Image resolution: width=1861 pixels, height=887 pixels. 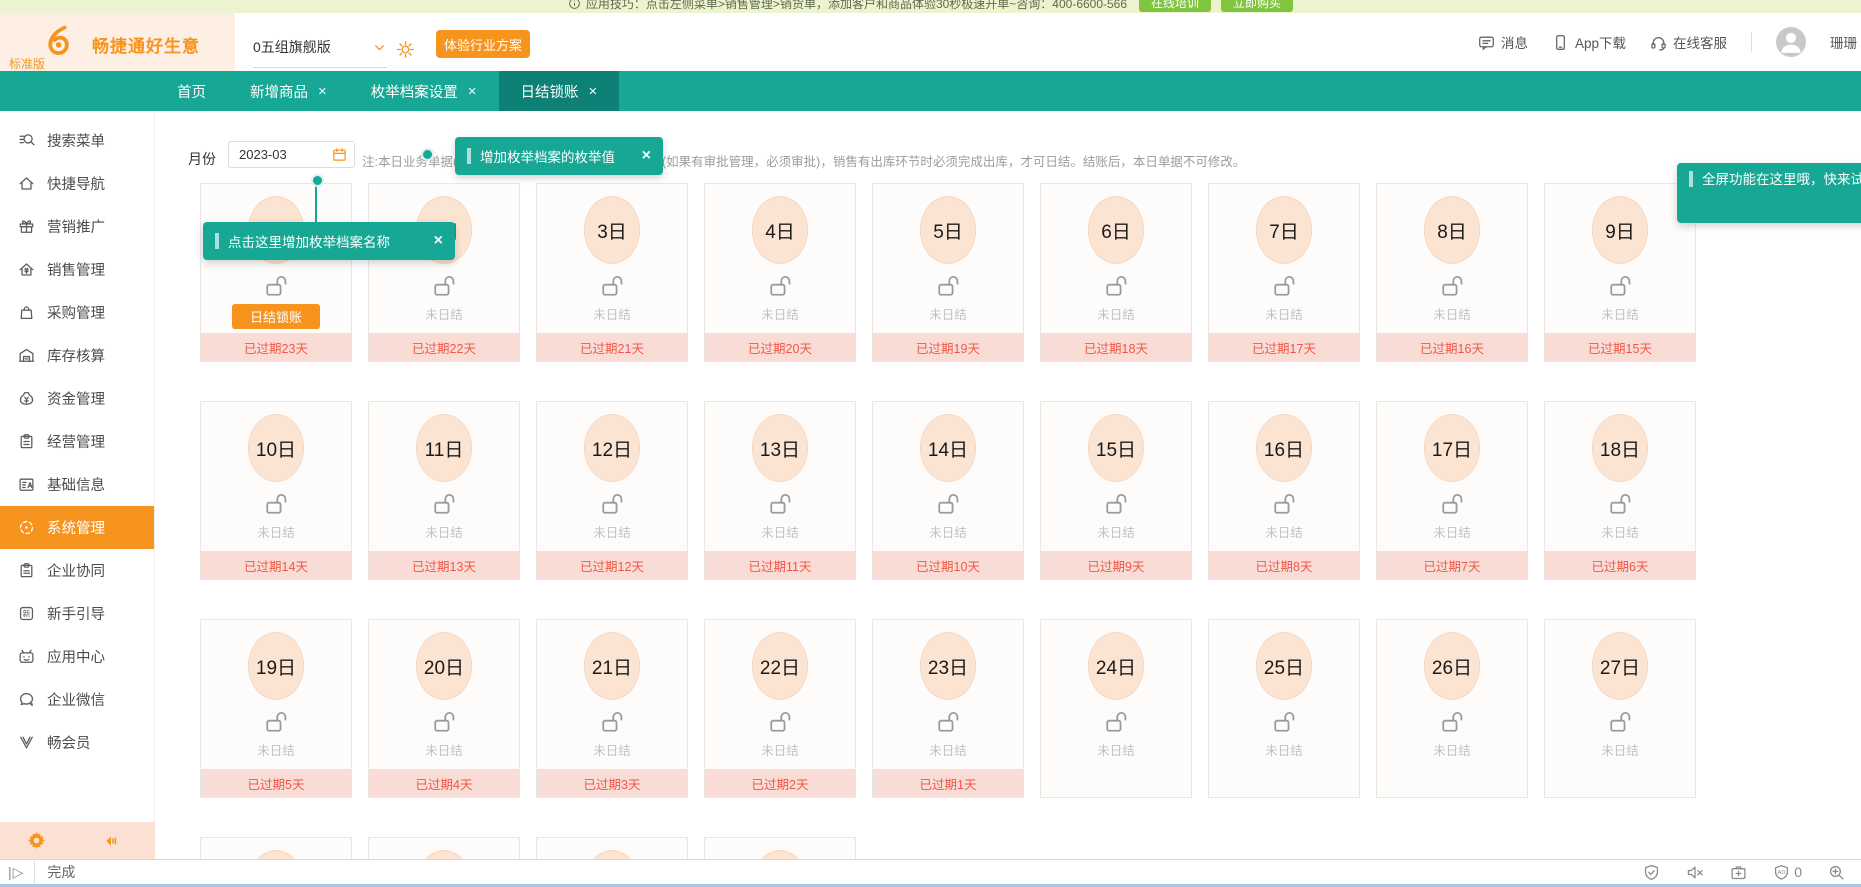 What do you see at coordinates (405, 49) in the screenshot?
I see `org-settings-gear-icon` at bounding box center [405, 49].